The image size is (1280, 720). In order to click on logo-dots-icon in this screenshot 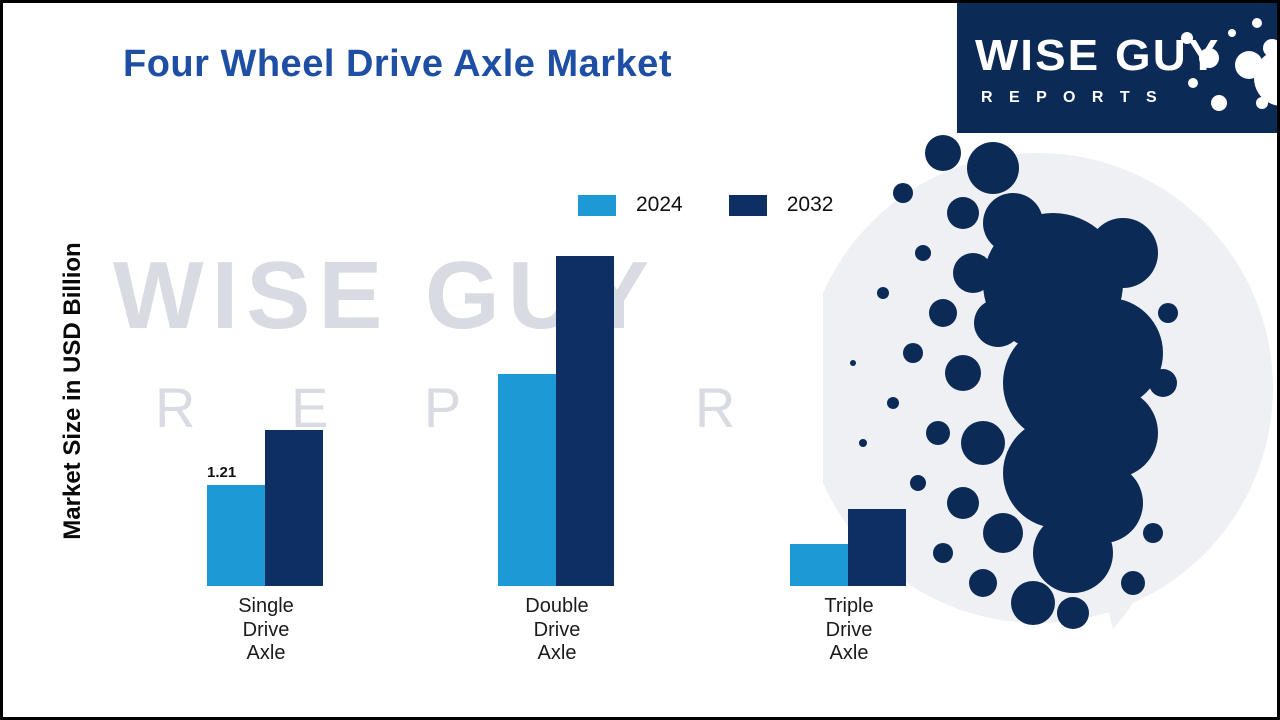, I will do `click(1229, 64)`.